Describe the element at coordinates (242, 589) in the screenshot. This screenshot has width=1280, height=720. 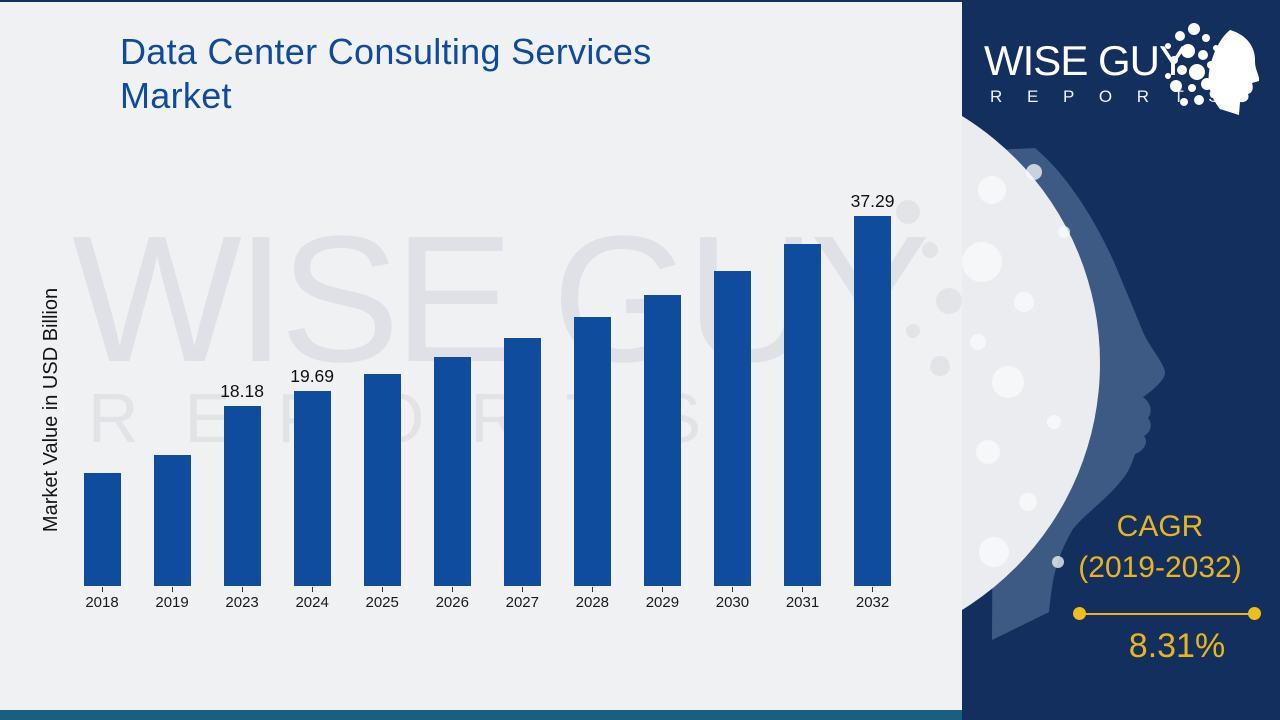
I see `x-tick-2023` at that location.